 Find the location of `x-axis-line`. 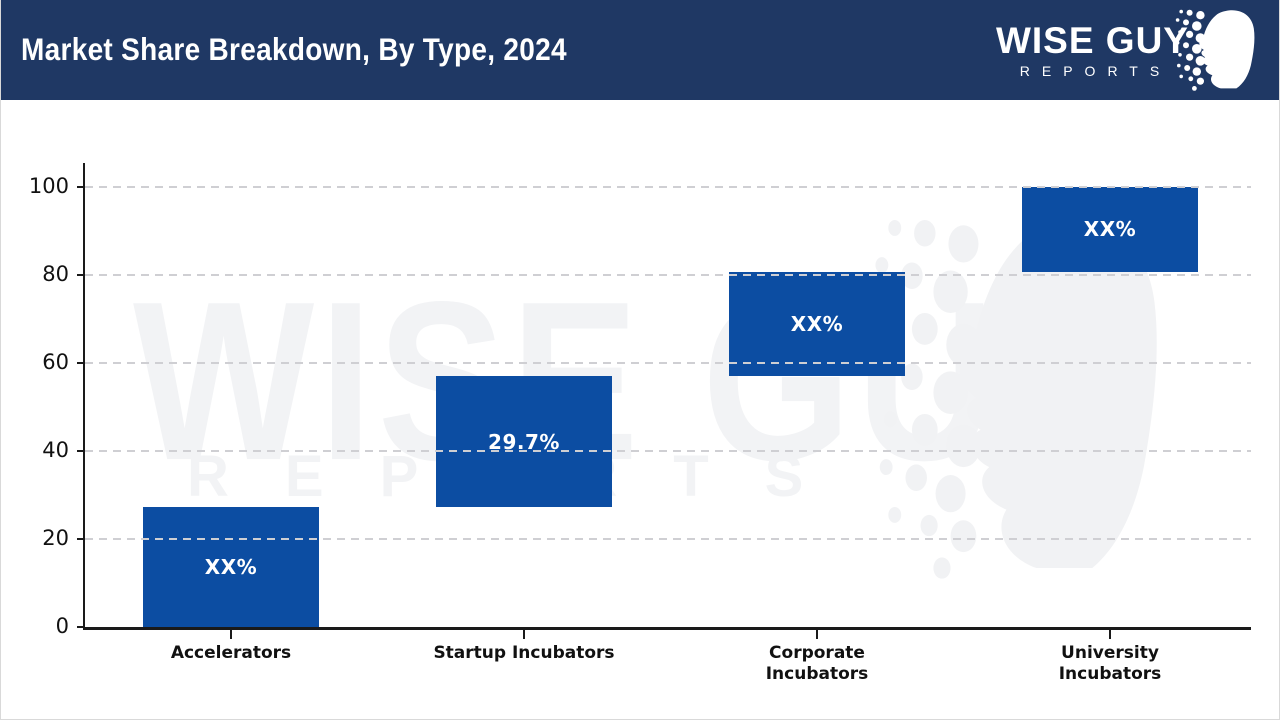

x-axis-line is located at coordinates (668, 628).